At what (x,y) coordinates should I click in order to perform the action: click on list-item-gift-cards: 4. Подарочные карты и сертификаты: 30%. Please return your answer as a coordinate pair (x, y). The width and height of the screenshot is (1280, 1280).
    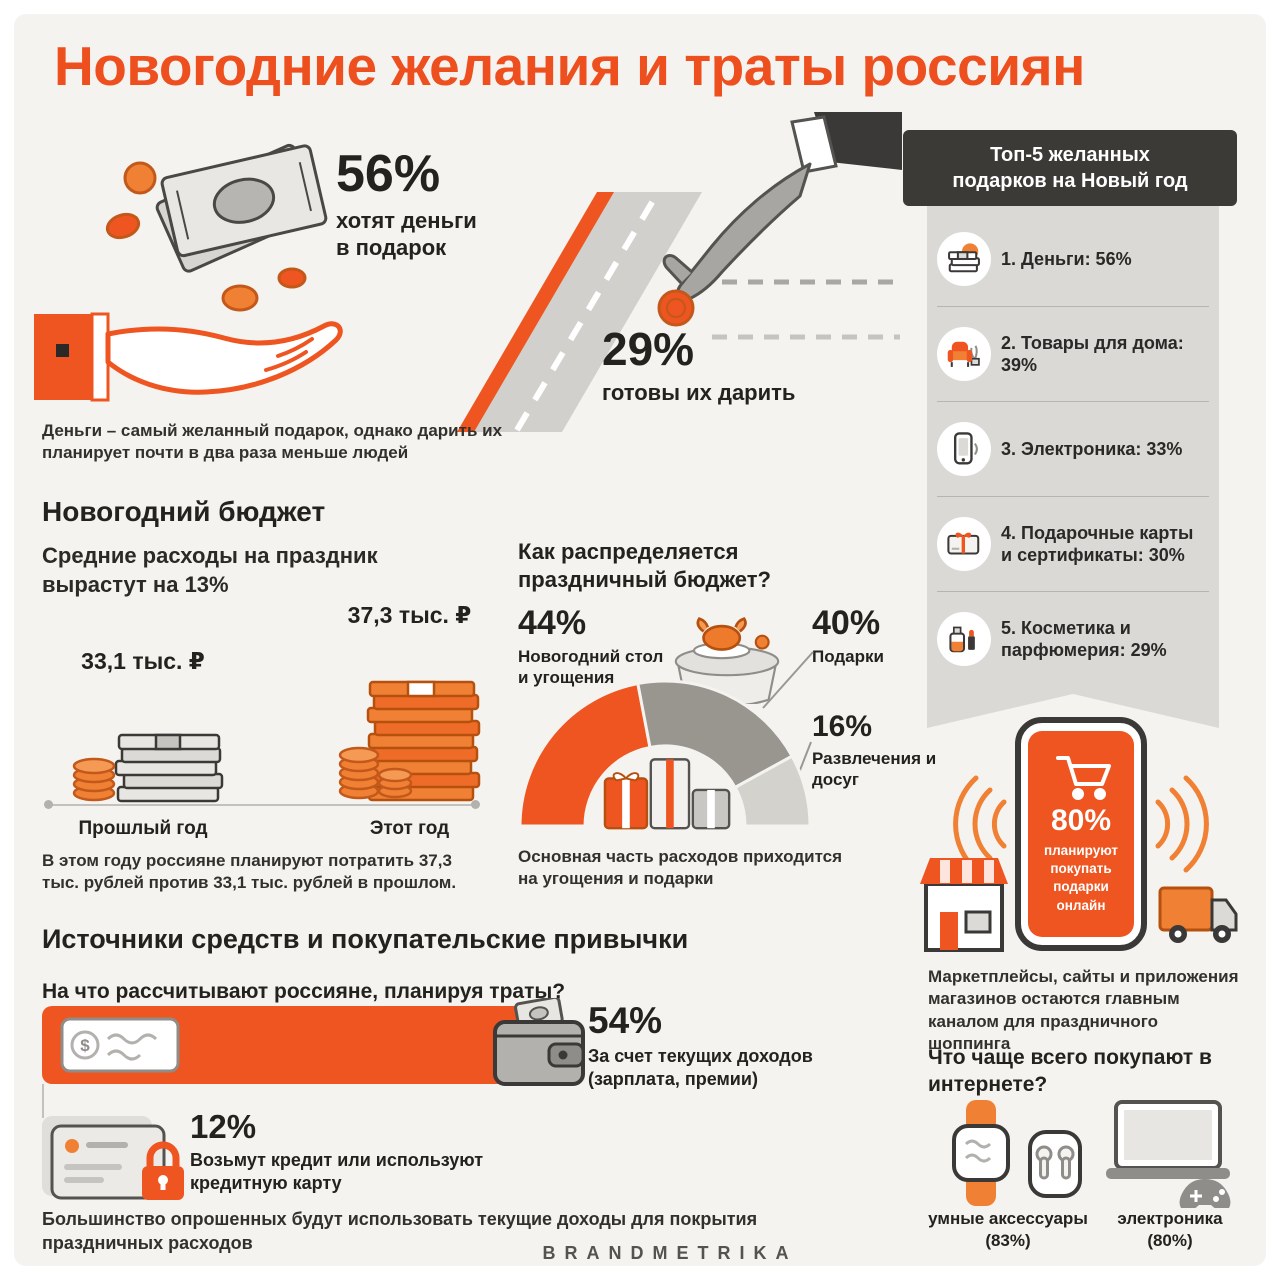
    Looking at the image, I should click on (1073, 544).